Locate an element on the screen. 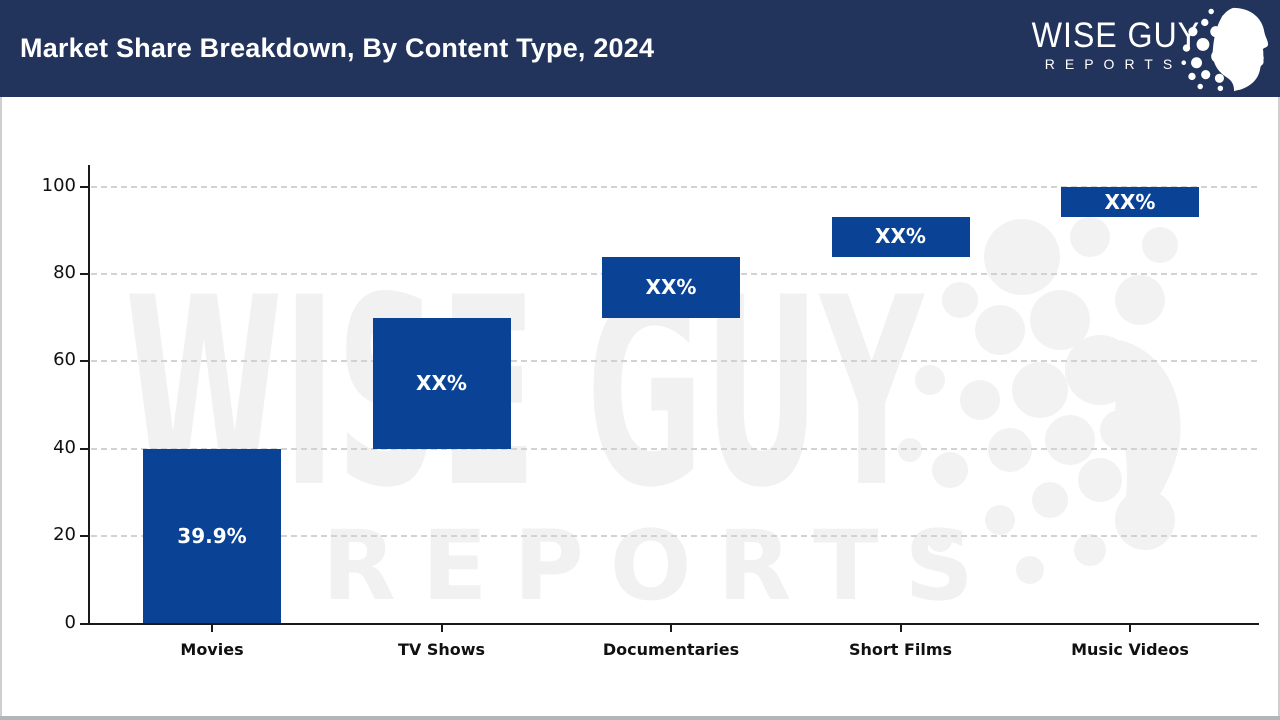 This screenshot has height=720, width=1280. y-tick-label-20: 20 is located at coordinates (64, 535).